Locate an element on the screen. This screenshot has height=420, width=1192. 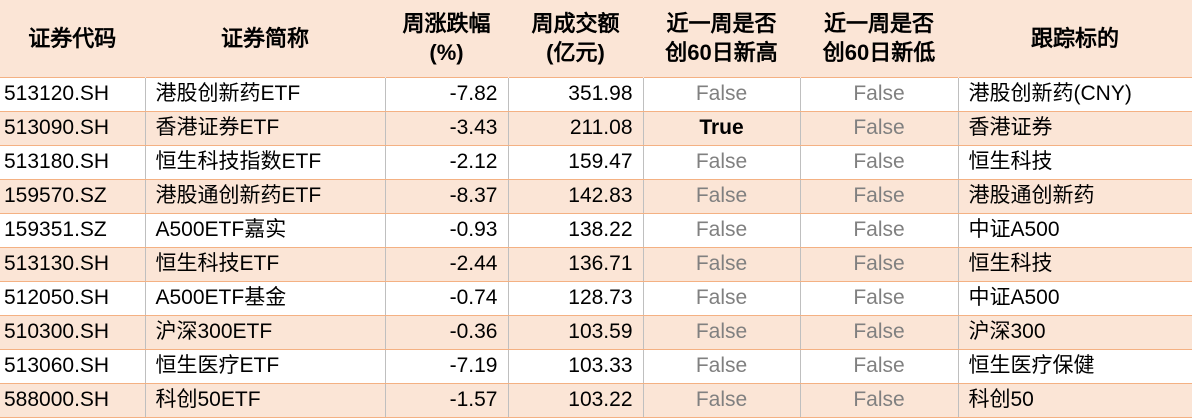
cell-security-name: A500ETF嘉实 is located at coordinates (264, 230).